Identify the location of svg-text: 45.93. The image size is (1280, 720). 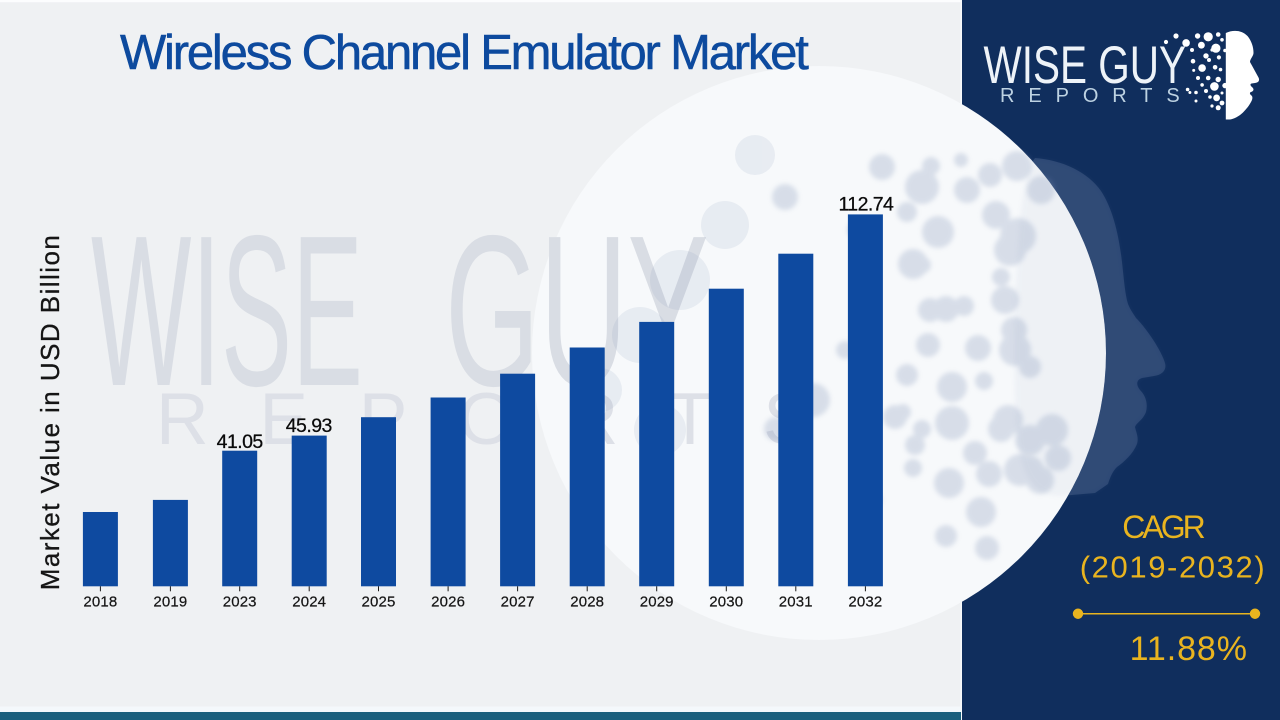
(309, 426).